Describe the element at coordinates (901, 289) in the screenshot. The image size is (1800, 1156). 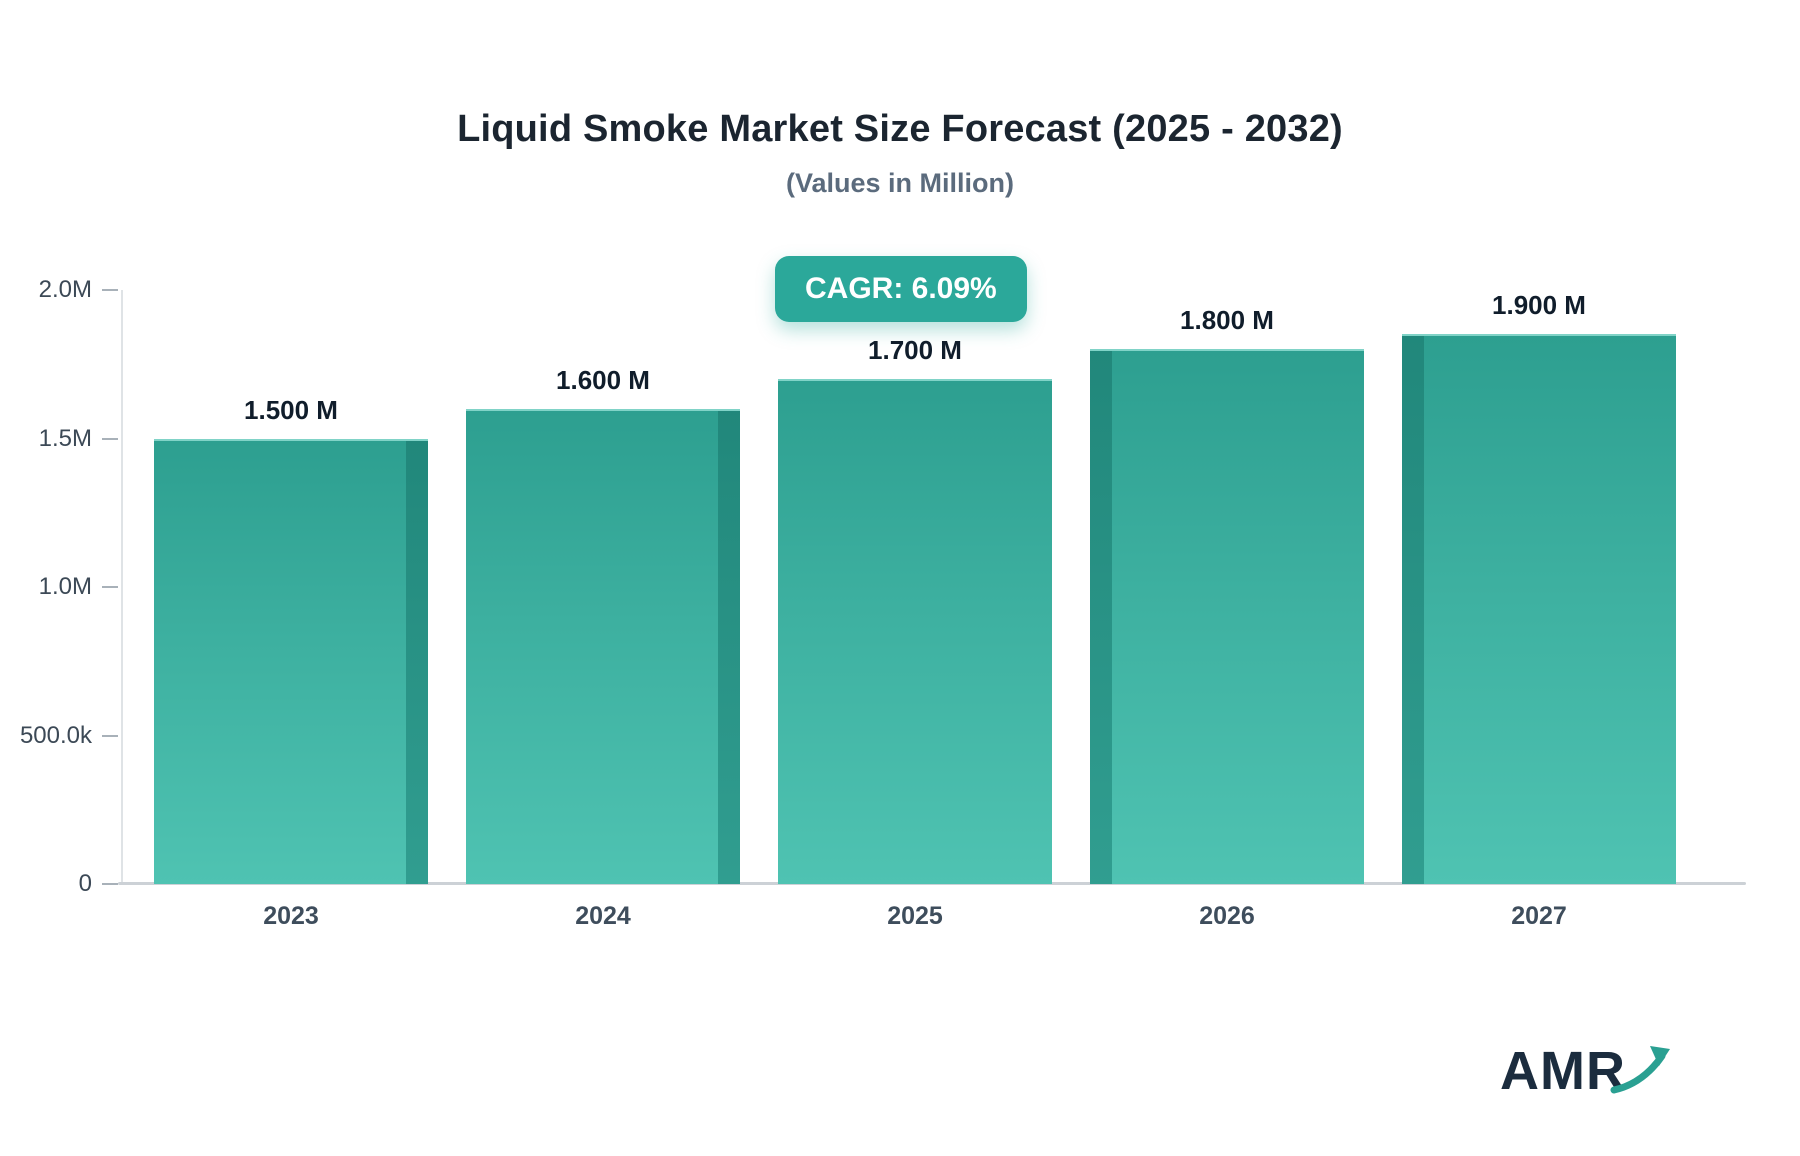
I see `cagr-badge: CAGR: 6.09%` at that location.